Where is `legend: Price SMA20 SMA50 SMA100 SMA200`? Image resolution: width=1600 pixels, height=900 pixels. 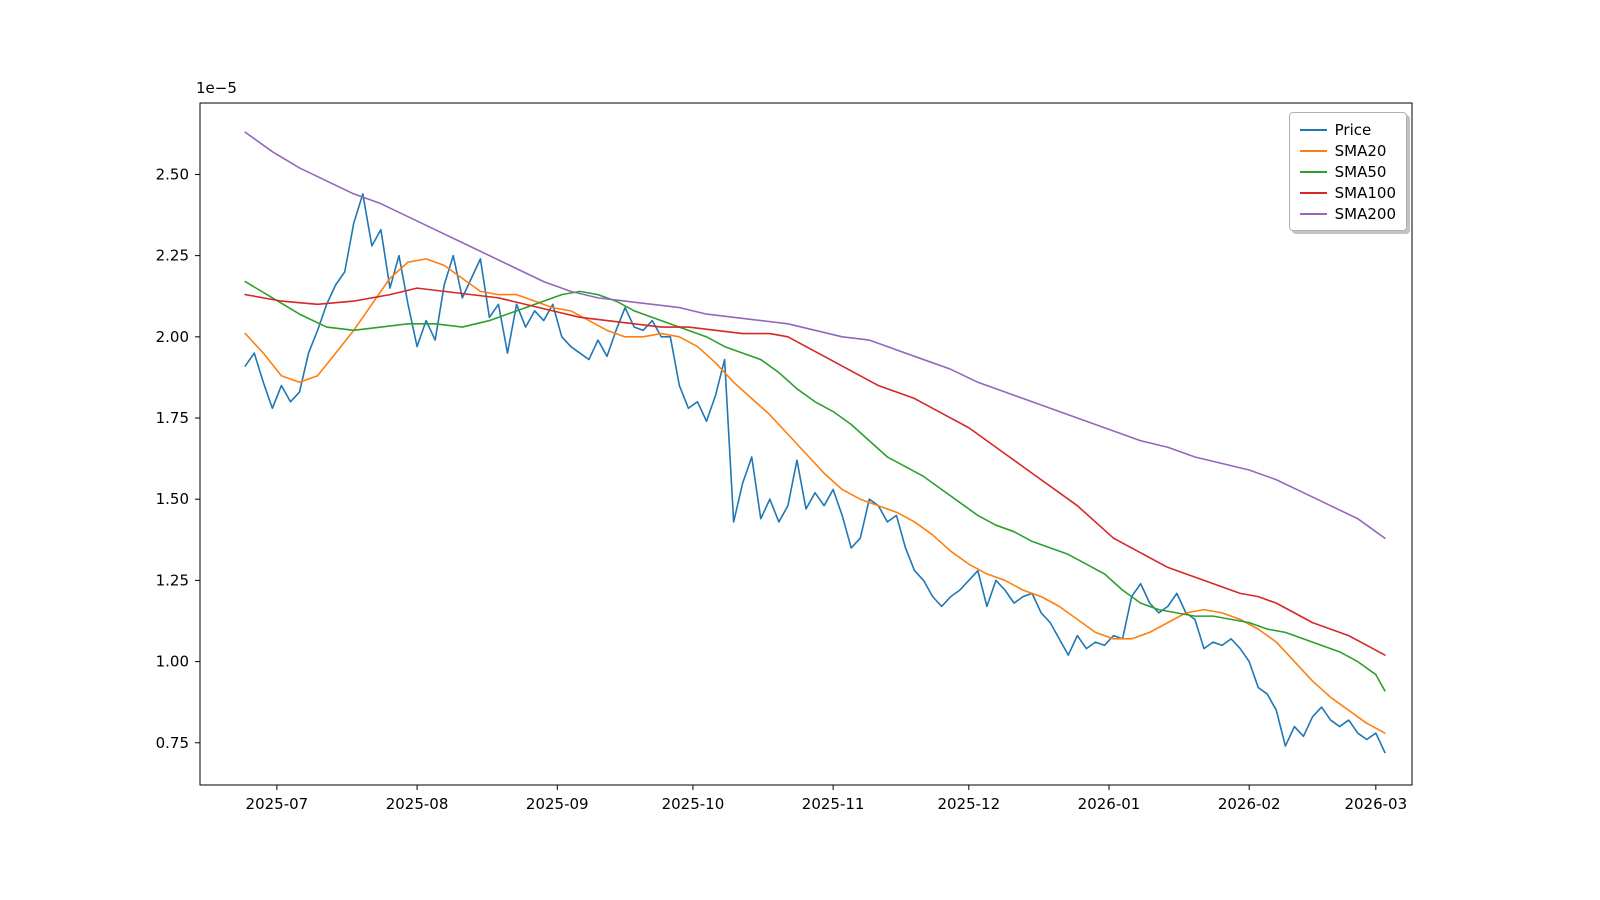
legend: Price SMA20 SMA50 SMA100 SMA200 is located at coordinates (1347, 171).